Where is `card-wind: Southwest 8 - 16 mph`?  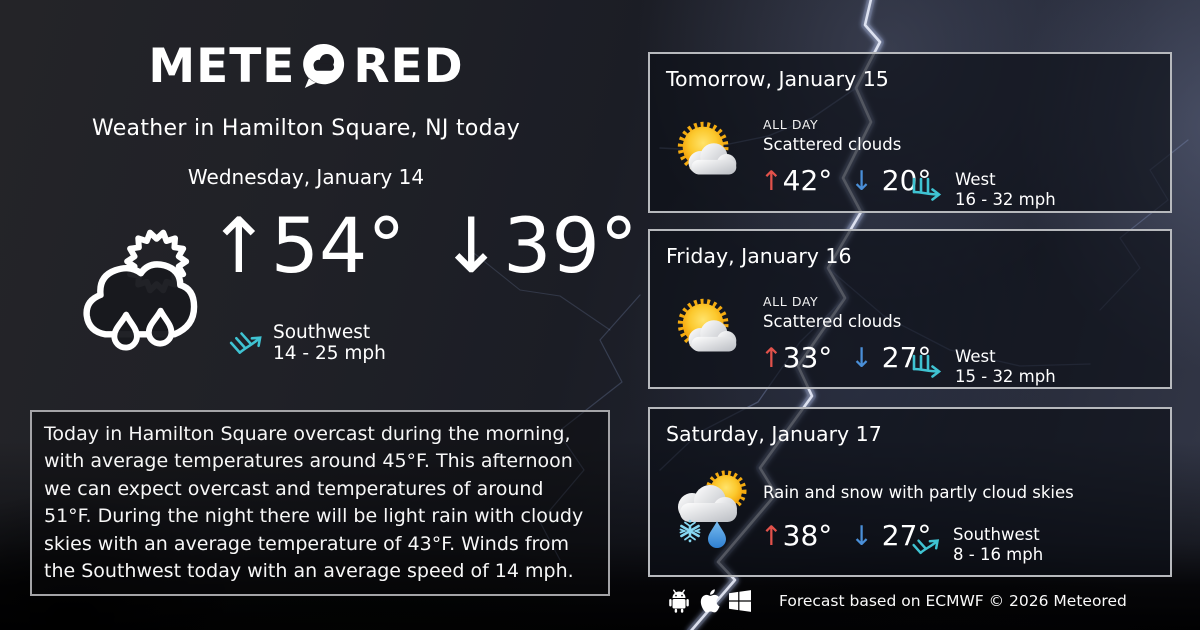 card-wind: Southwest 8 - 16 mph is located at coordinates (975, 544).